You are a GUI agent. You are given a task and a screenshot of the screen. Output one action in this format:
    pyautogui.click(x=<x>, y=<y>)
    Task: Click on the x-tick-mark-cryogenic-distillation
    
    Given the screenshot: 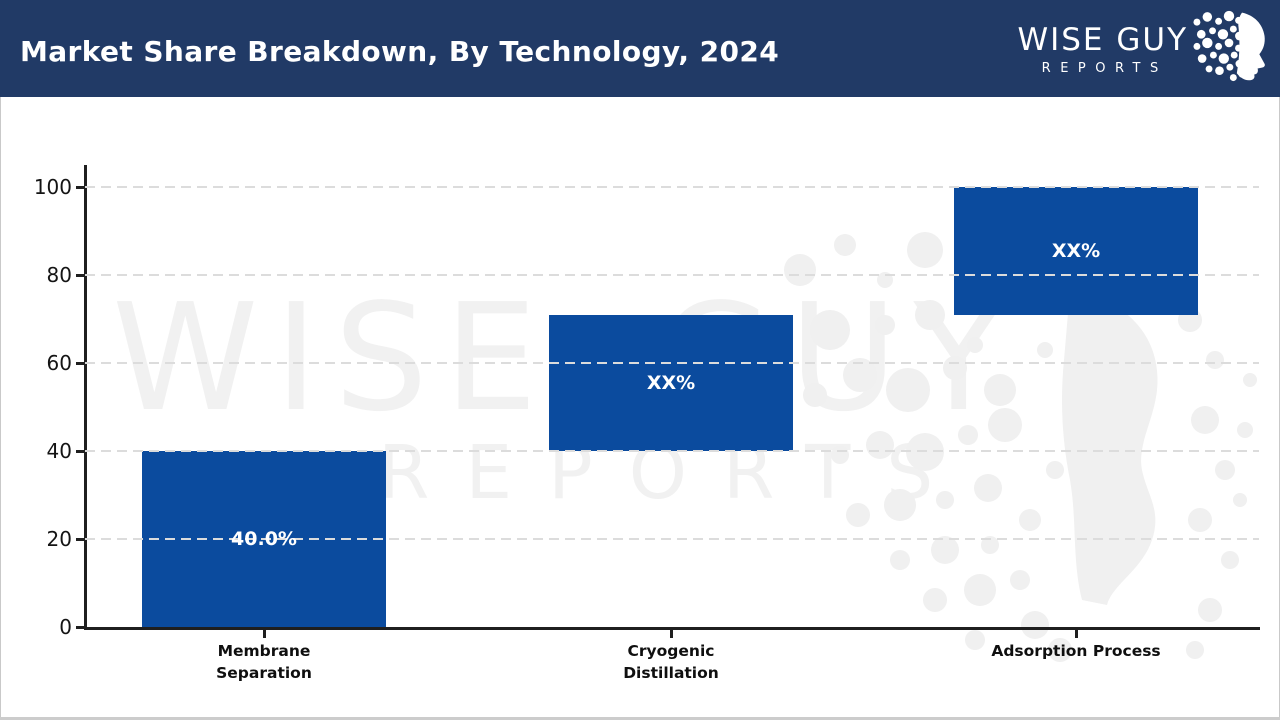 What is the action you would take?
    pyautogui.click(x=671, y=634)
    